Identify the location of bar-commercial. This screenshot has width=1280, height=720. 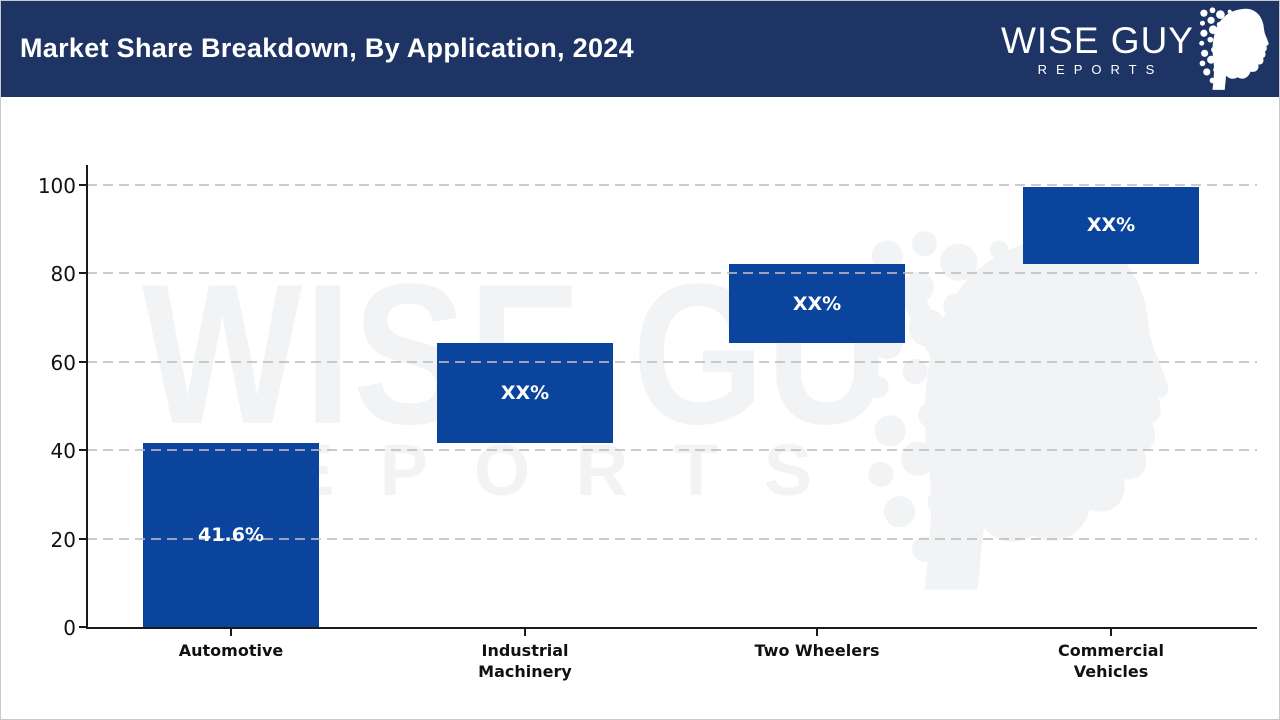
(1111, 225).